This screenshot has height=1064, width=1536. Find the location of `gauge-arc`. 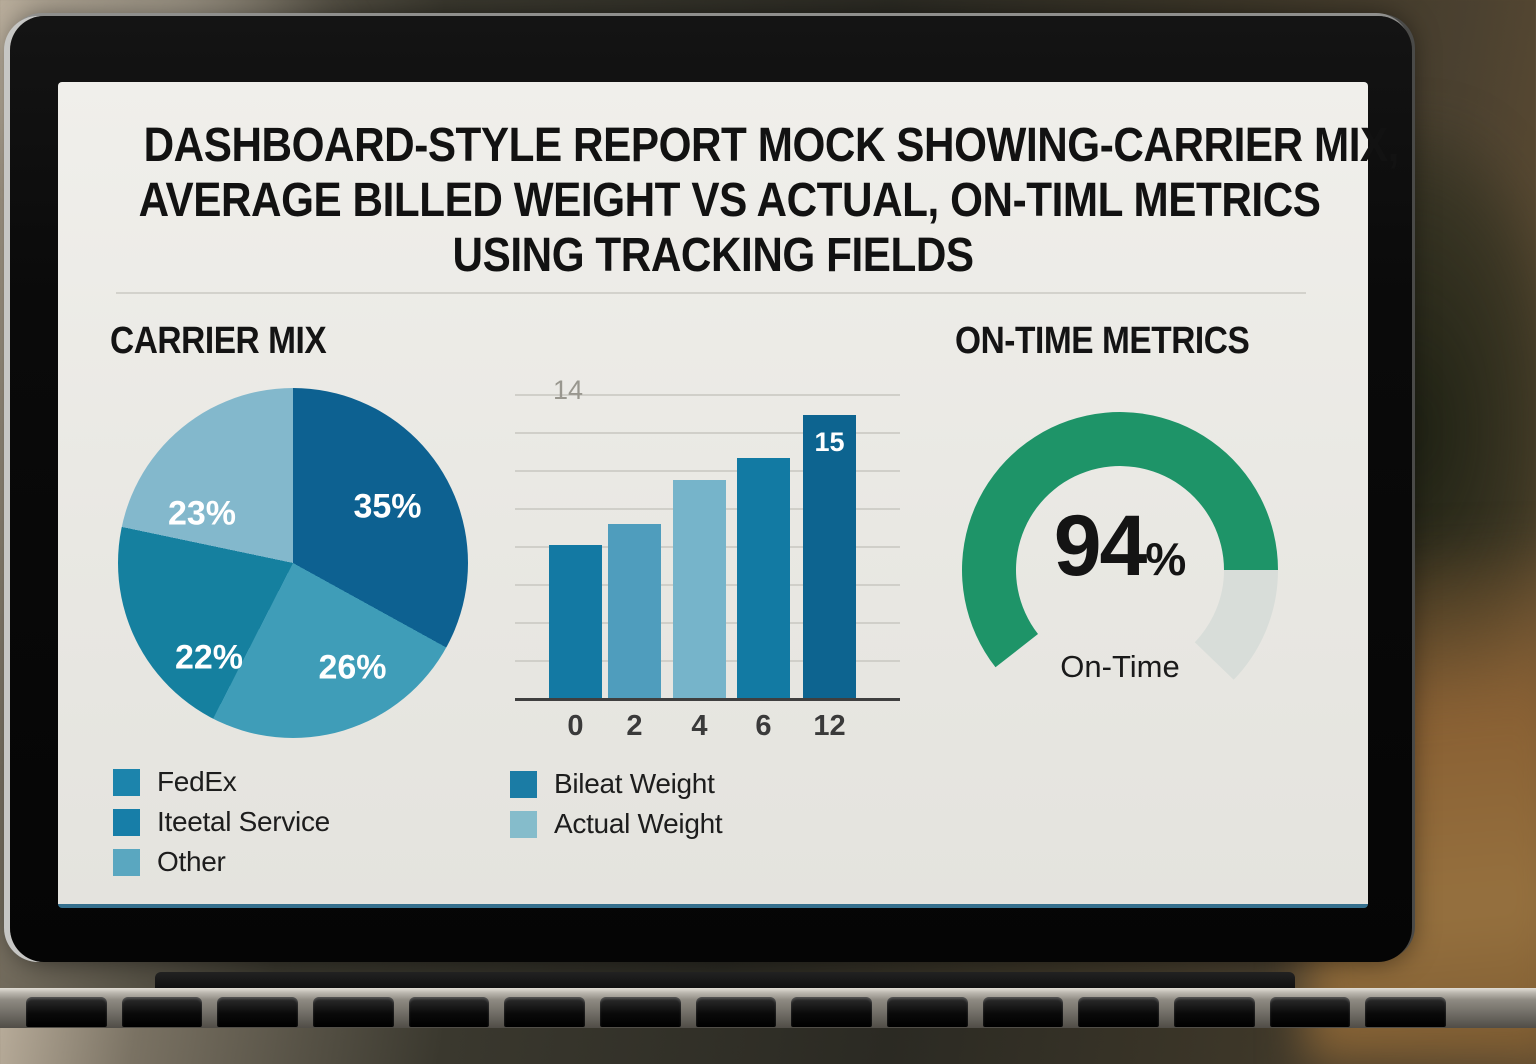

gauge-arc is located at coordinates (1120, 546).